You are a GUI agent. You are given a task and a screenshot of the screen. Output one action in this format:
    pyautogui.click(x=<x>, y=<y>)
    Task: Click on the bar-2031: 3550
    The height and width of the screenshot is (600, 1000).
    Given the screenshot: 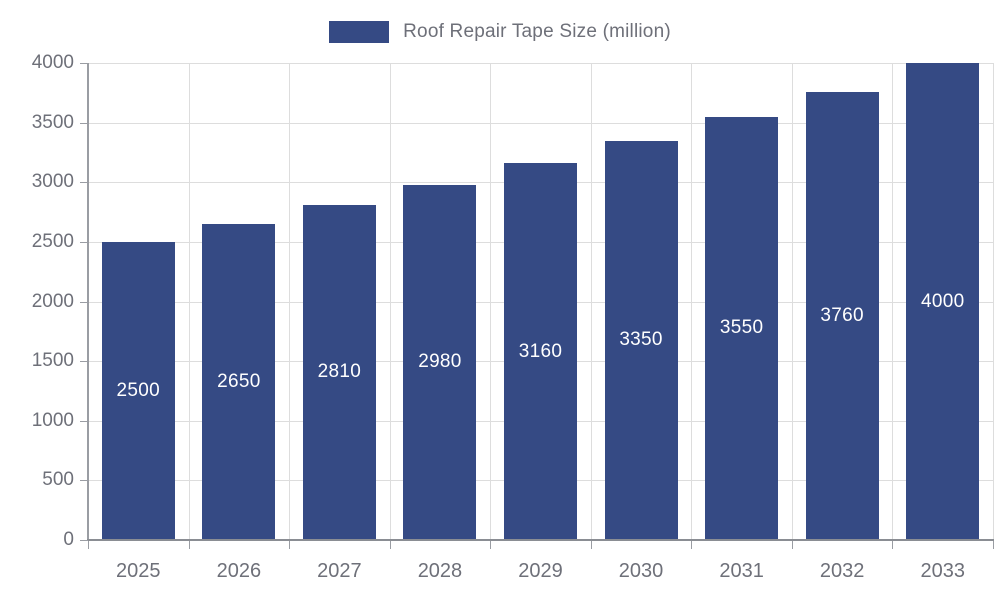 What is the action you would take?
    pyautogui.click(x=742, y=328)
    